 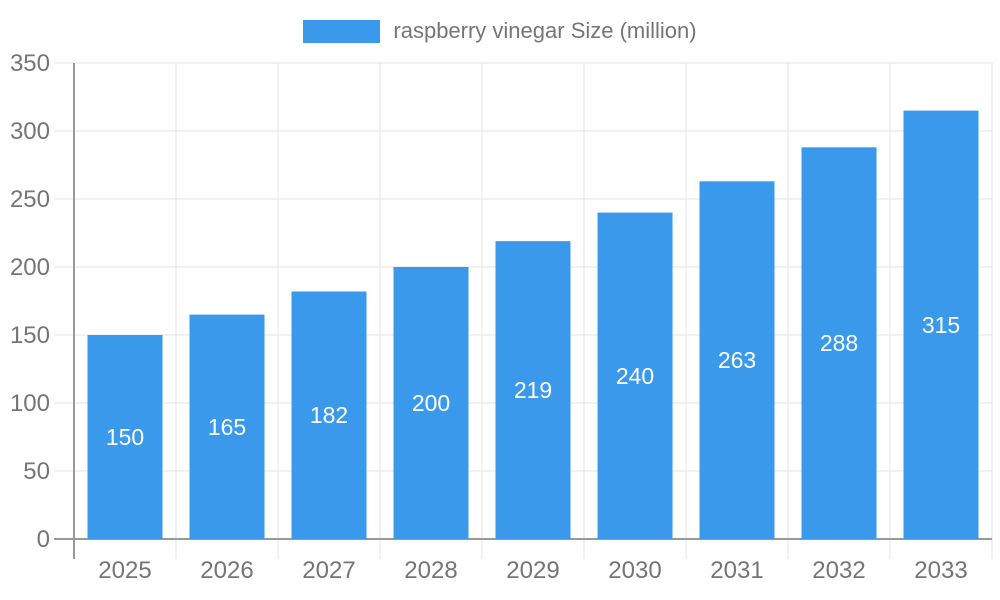 I want to click on bar-2033, so click(x=941, y=324).